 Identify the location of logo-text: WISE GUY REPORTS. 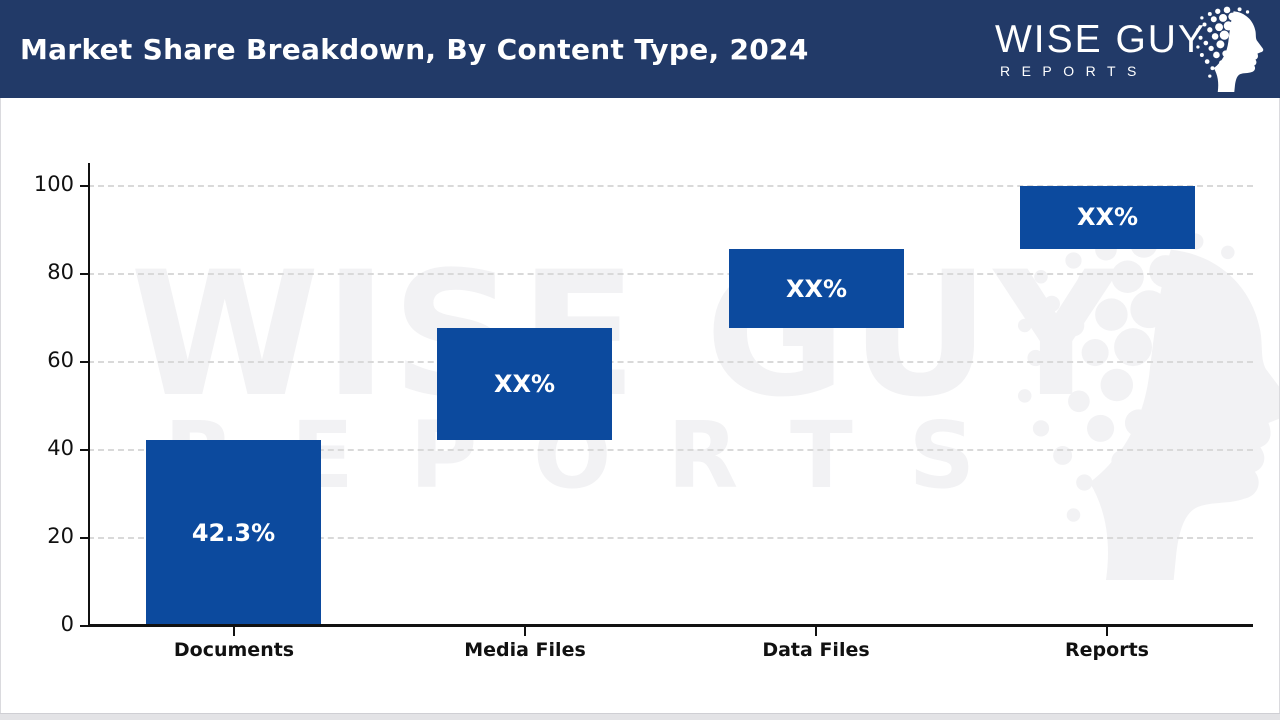
(1100, 48).